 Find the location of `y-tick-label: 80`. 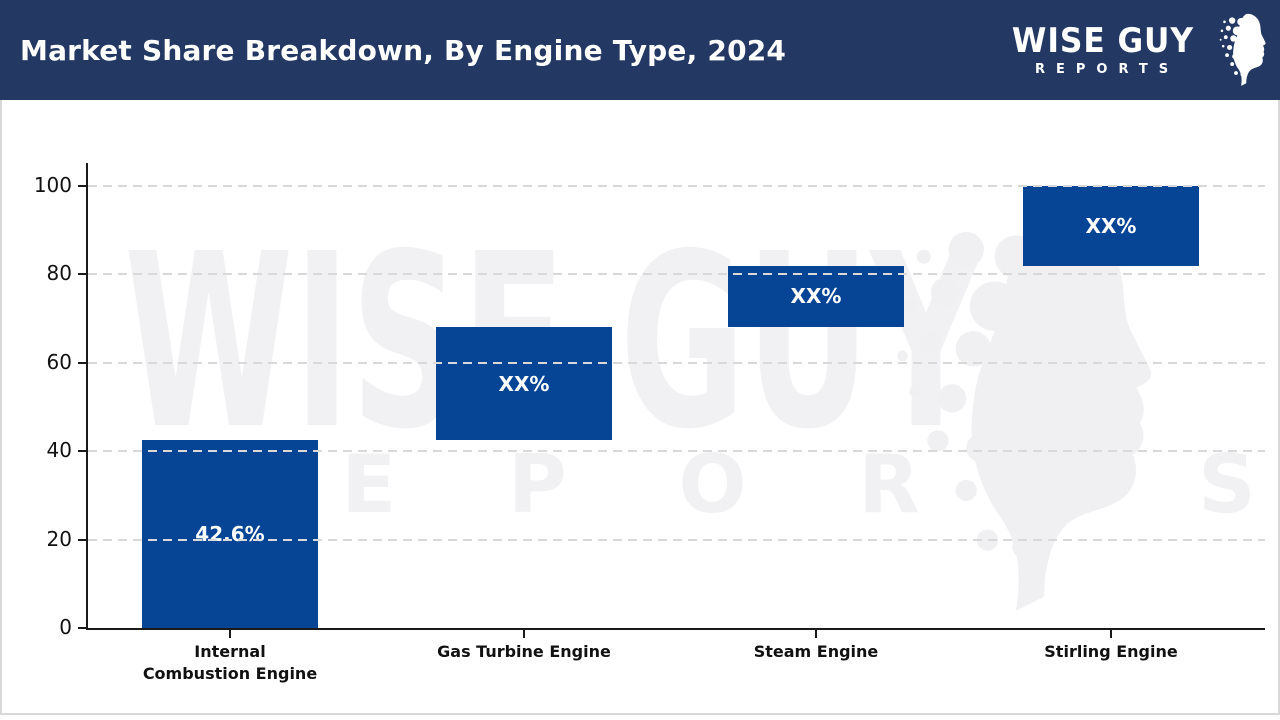

y-tick-label: 80 is located at coordinates (59, 273).